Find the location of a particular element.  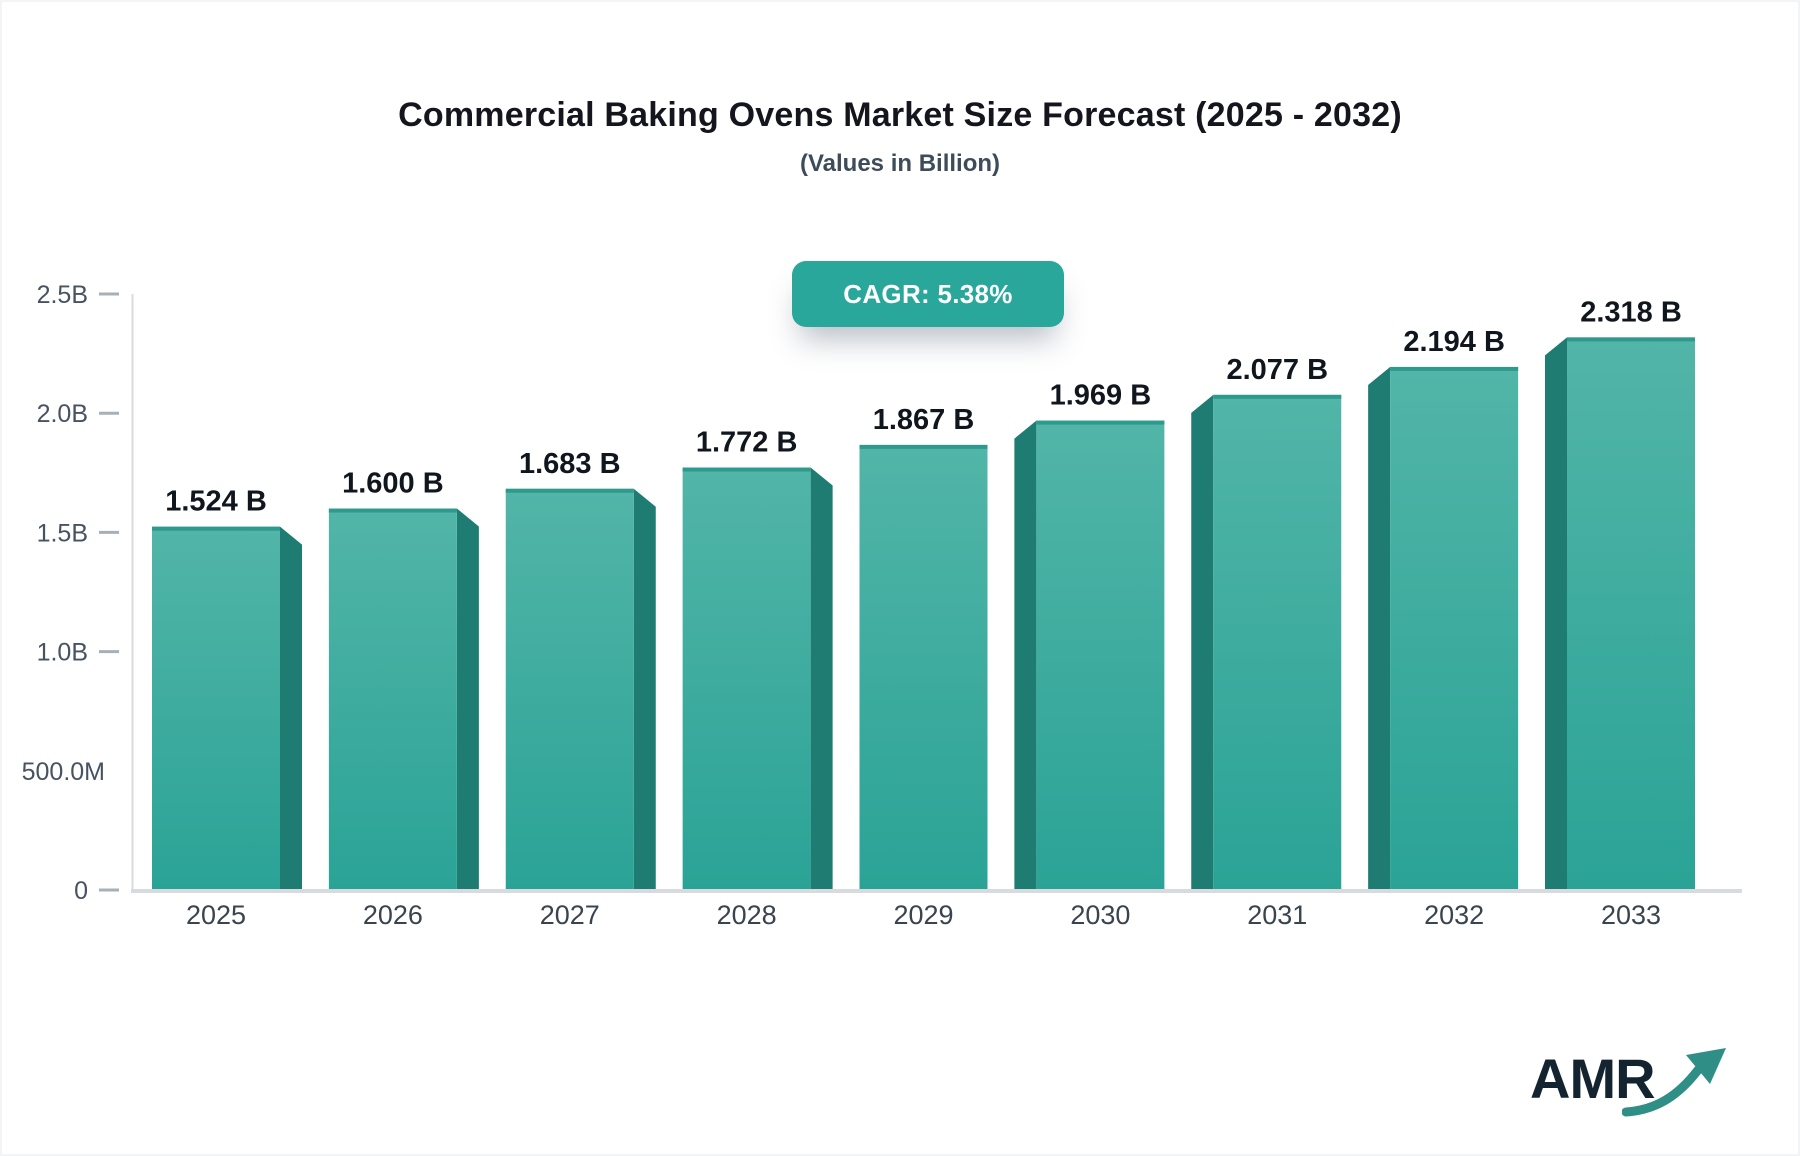

bar-value-label: 1.969 B is located at coordinates (1101, 396).